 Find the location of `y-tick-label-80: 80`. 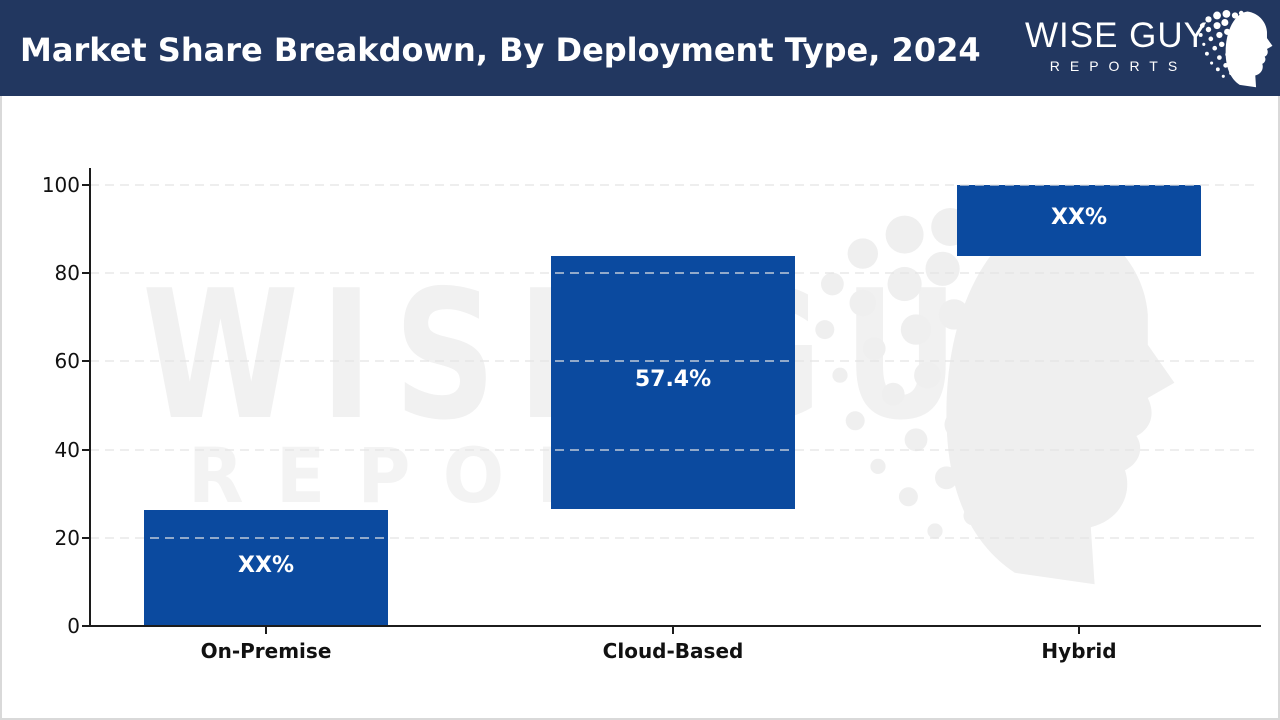

y-tick-label-80: 80 is located at coordinates (67, 273).